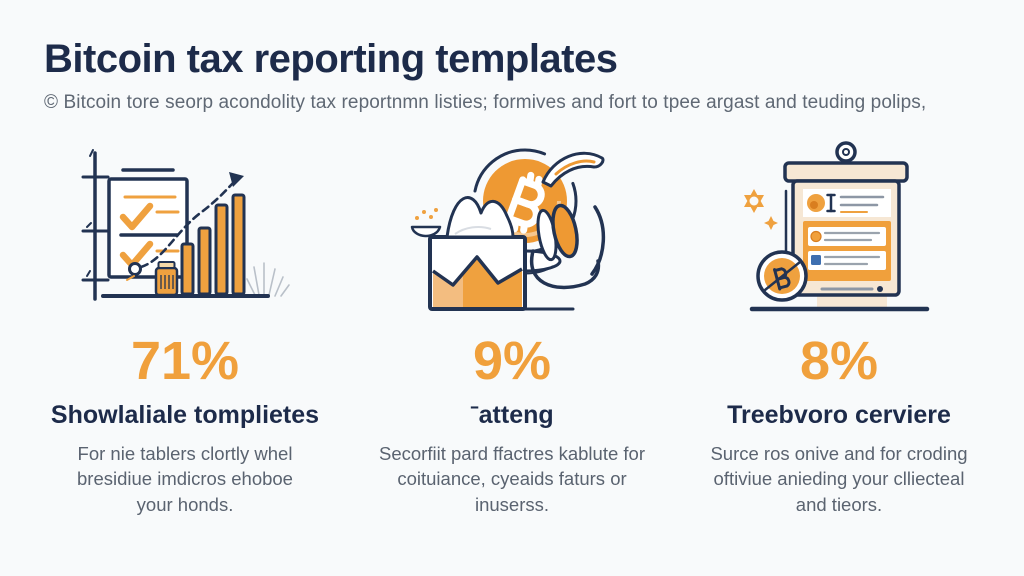  I want to click on stat-percent: 9%, so click(512, 361).